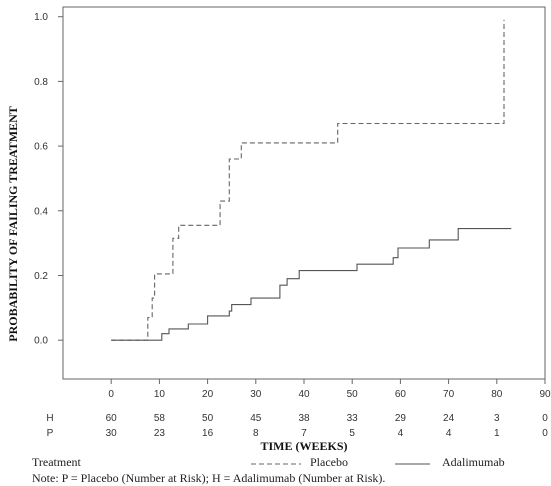 This screenshot has width=551, height=486. I want to click on legend-title: Treatment, so click(57, 462).